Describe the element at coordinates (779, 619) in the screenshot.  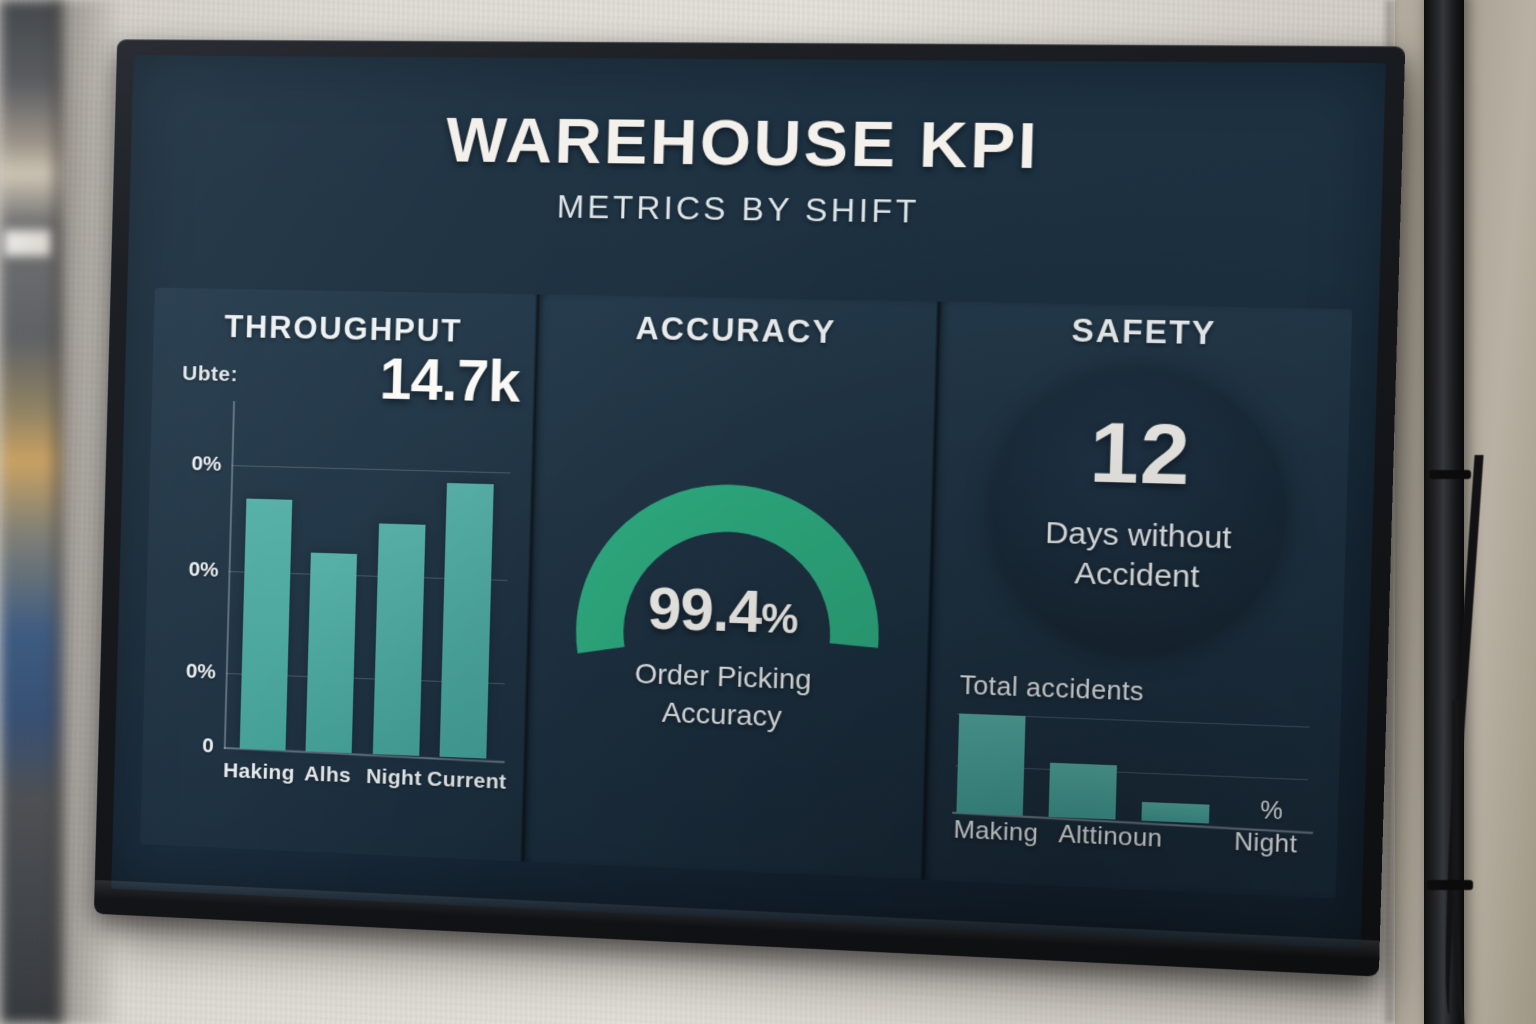
I see `accuracy-percent-sign: %` at that location.